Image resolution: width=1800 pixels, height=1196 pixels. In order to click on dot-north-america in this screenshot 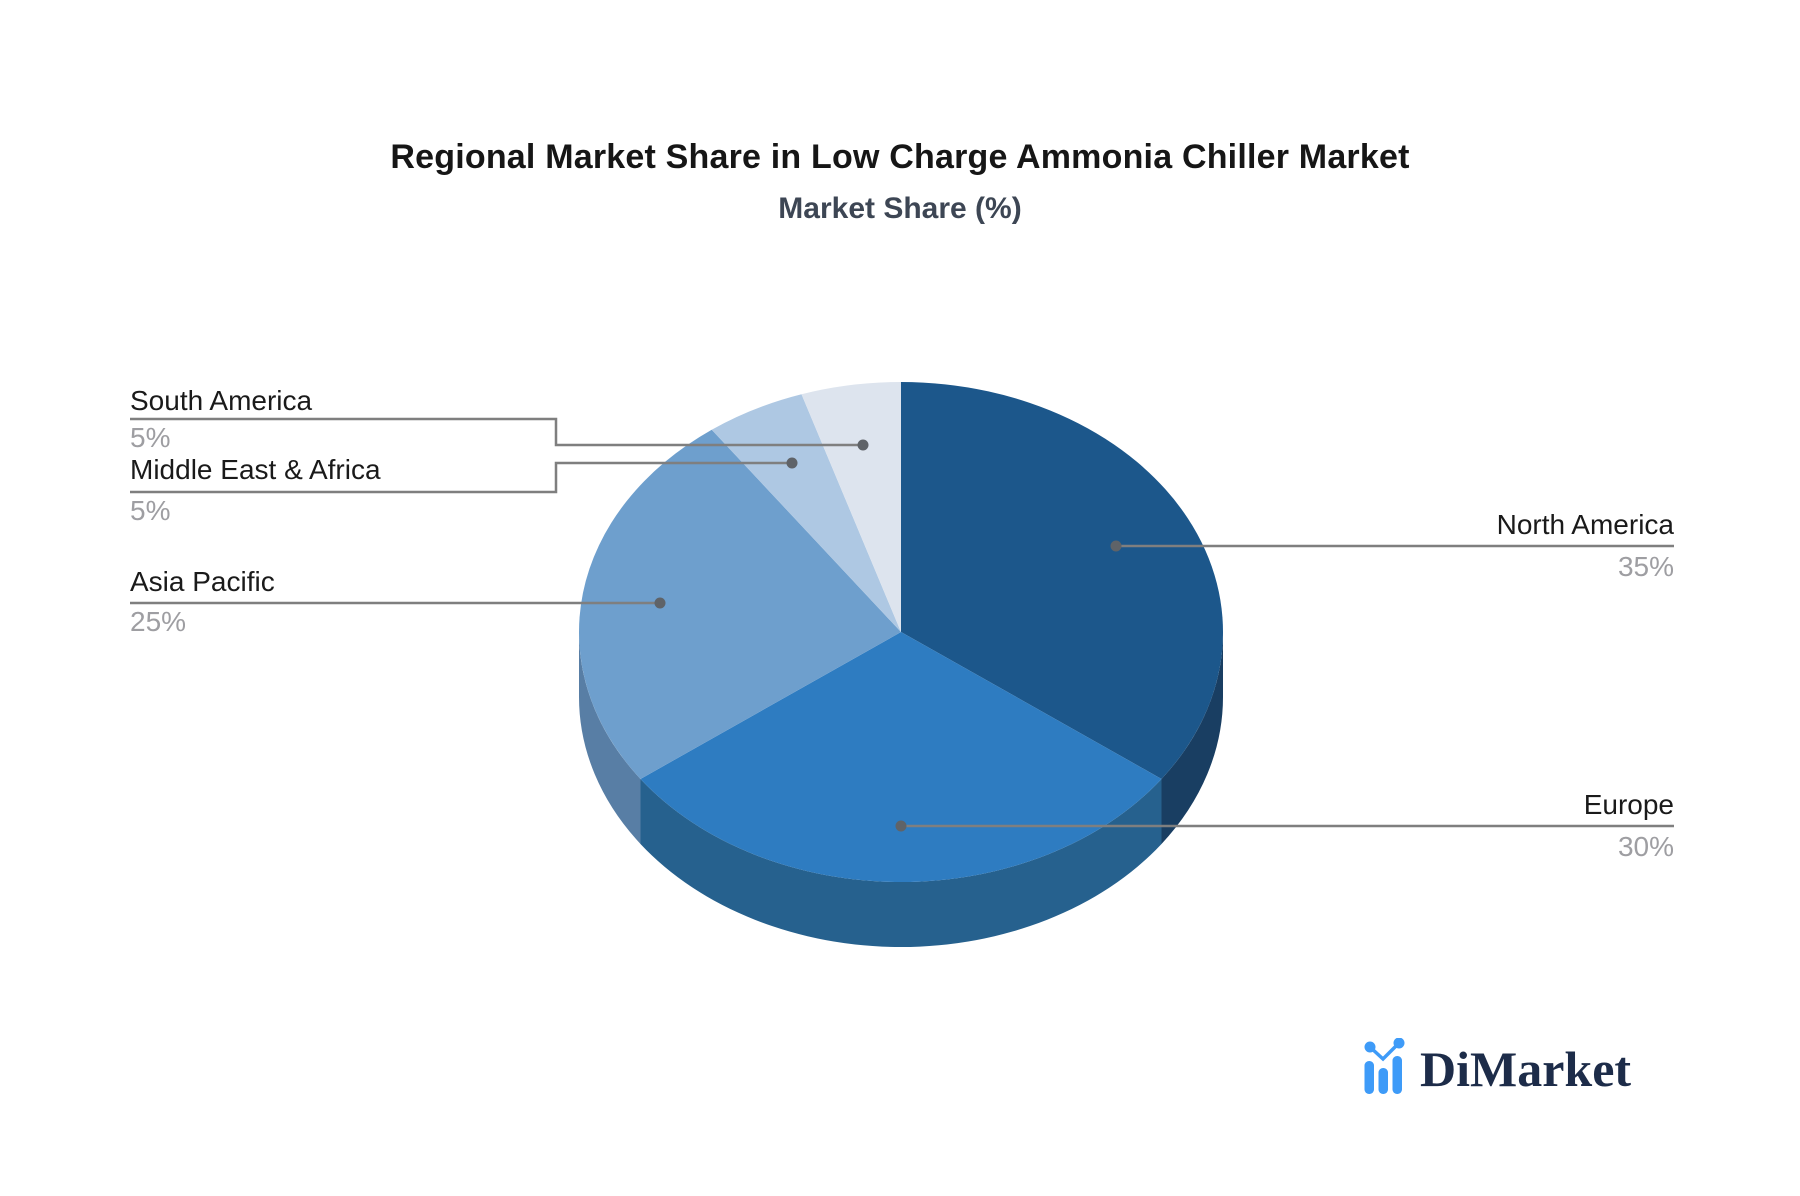, I will do `click(1116, 546)`.